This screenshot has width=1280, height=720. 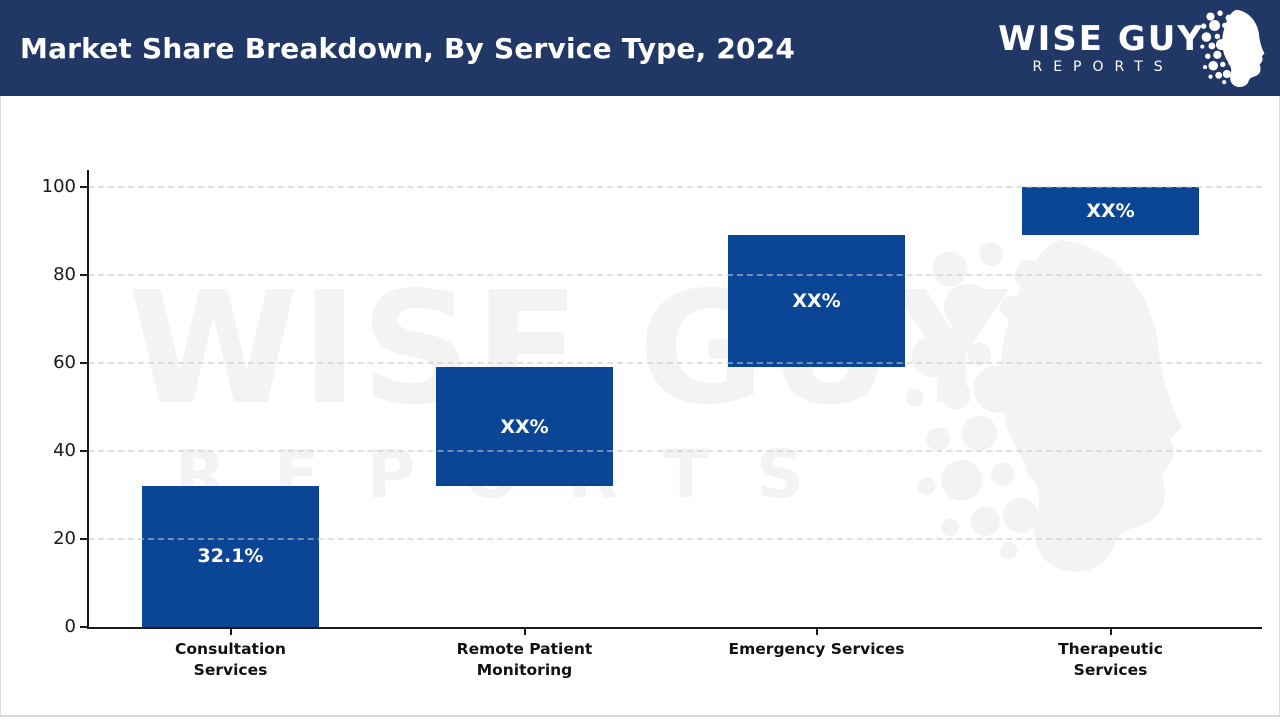 What do you see at coordinates (64, 450) in the screenshot?
I see `y-tick-label: 40` at bounding box center [64, 450].